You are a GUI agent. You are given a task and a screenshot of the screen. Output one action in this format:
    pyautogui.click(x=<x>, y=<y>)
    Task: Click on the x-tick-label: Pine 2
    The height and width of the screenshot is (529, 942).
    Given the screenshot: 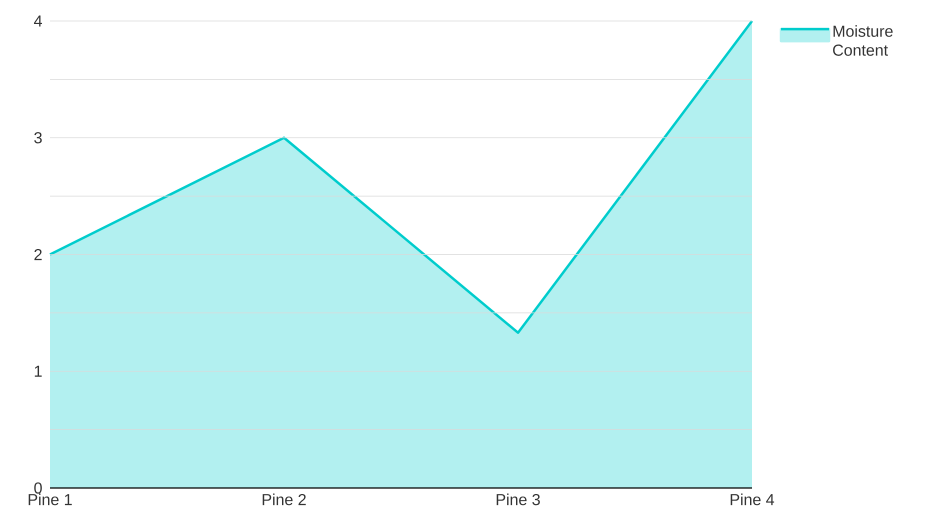 What is the action you would take?
    pyautogui.click(x=284, y=500)
    